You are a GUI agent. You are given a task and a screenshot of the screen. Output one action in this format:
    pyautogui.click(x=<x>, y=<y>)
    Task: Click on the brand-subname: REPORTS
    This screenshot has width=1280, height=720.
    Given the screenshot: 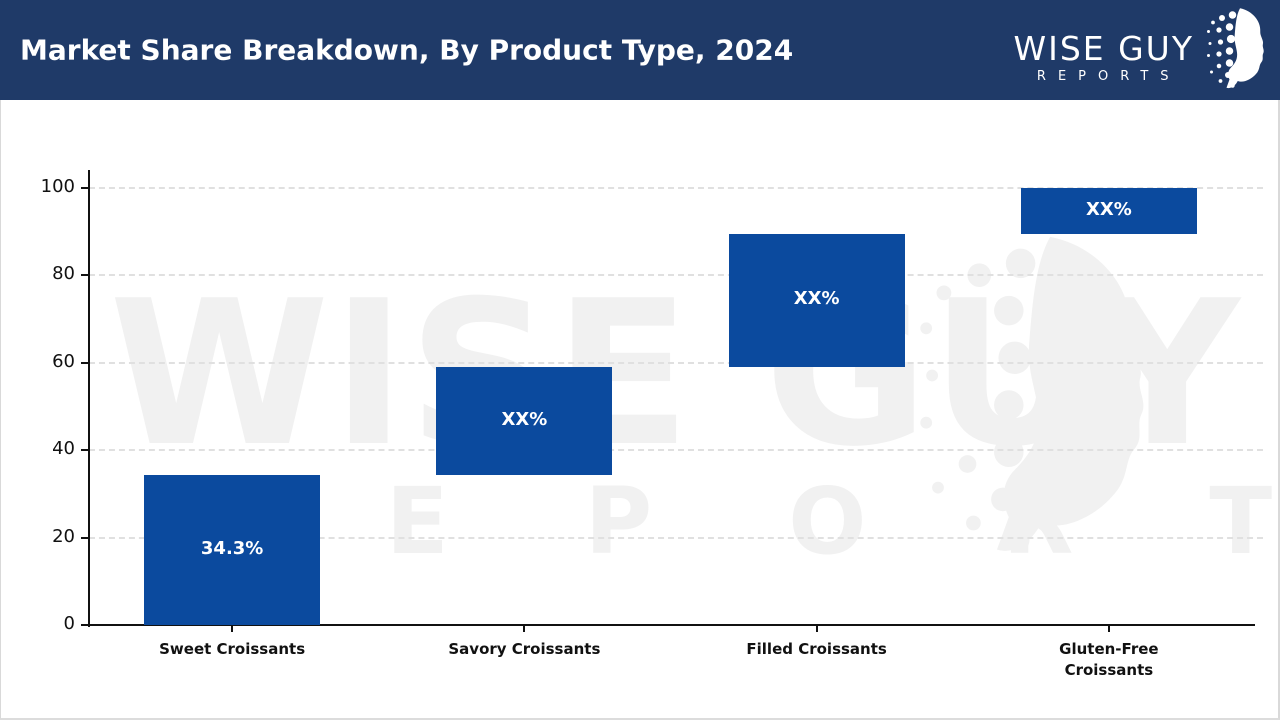 What is the action you would take?
    pyautogui.click(x=1108, y=76)
    